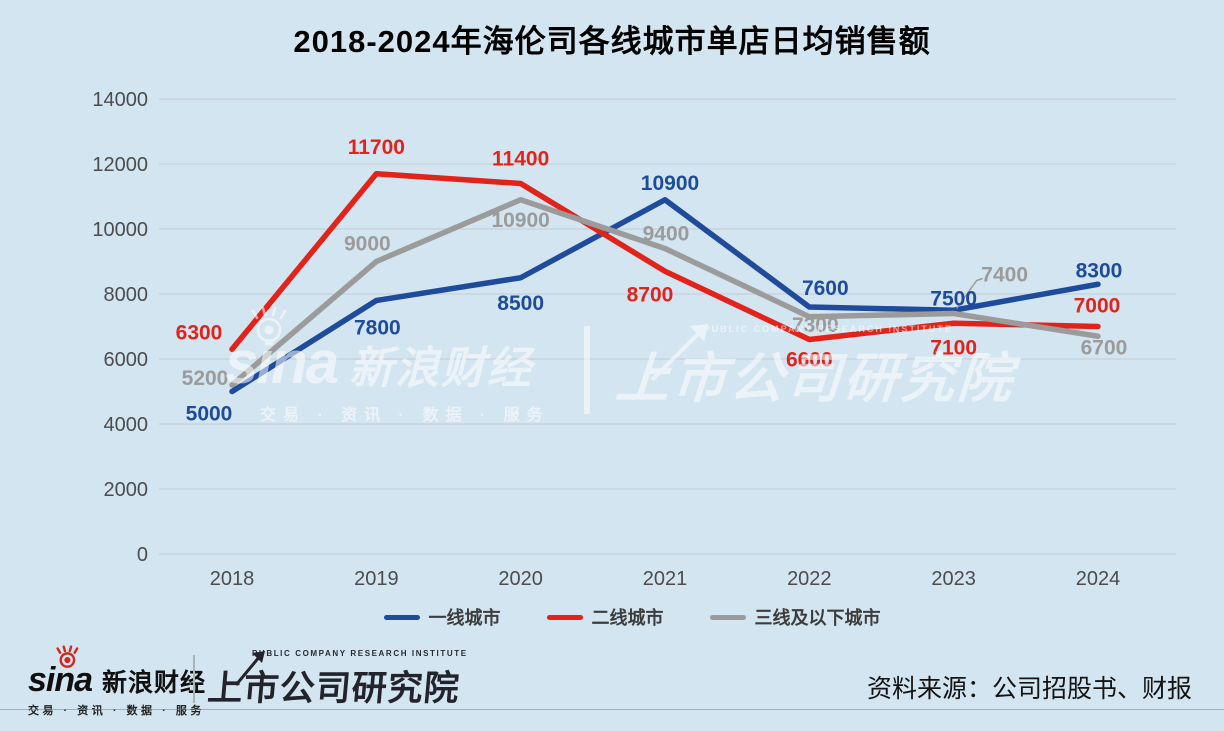  Describe the element at coordinates (126, 425) in the screenshot. I see `y-tick-label: 4000` at that location.